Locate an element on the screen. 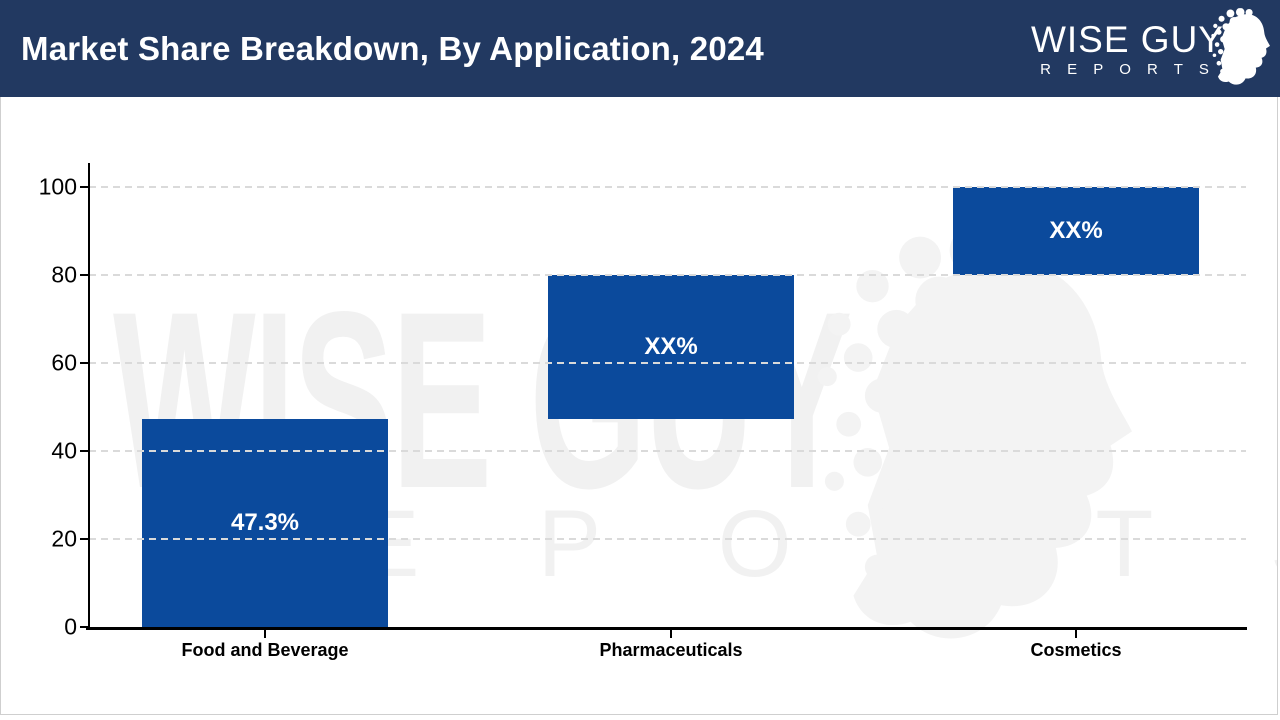  logo-brand-name: WISE GUY is located at coordinates (1127, 39).